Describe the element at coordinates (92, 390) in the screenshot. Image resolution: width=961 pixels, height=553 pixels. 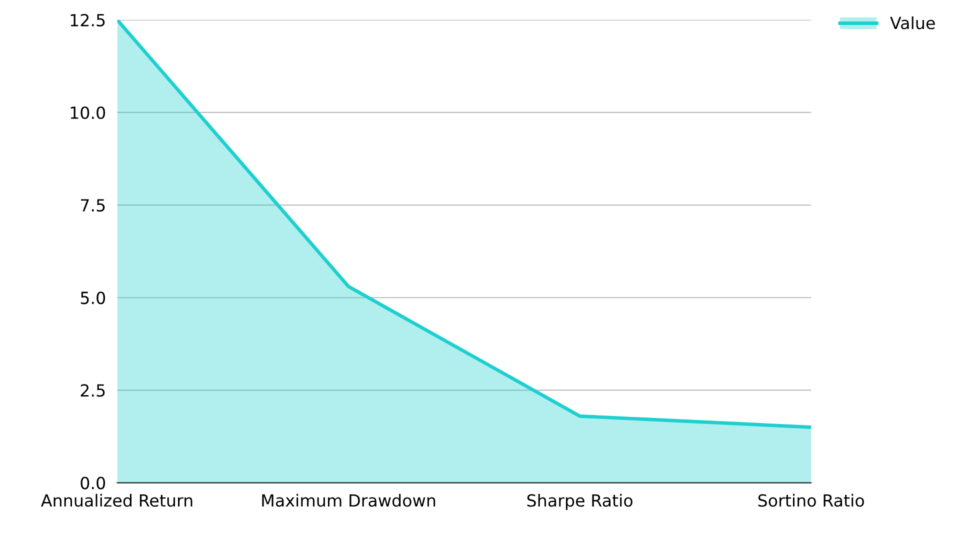
I see `y-tick-label: 2.5` at that location.